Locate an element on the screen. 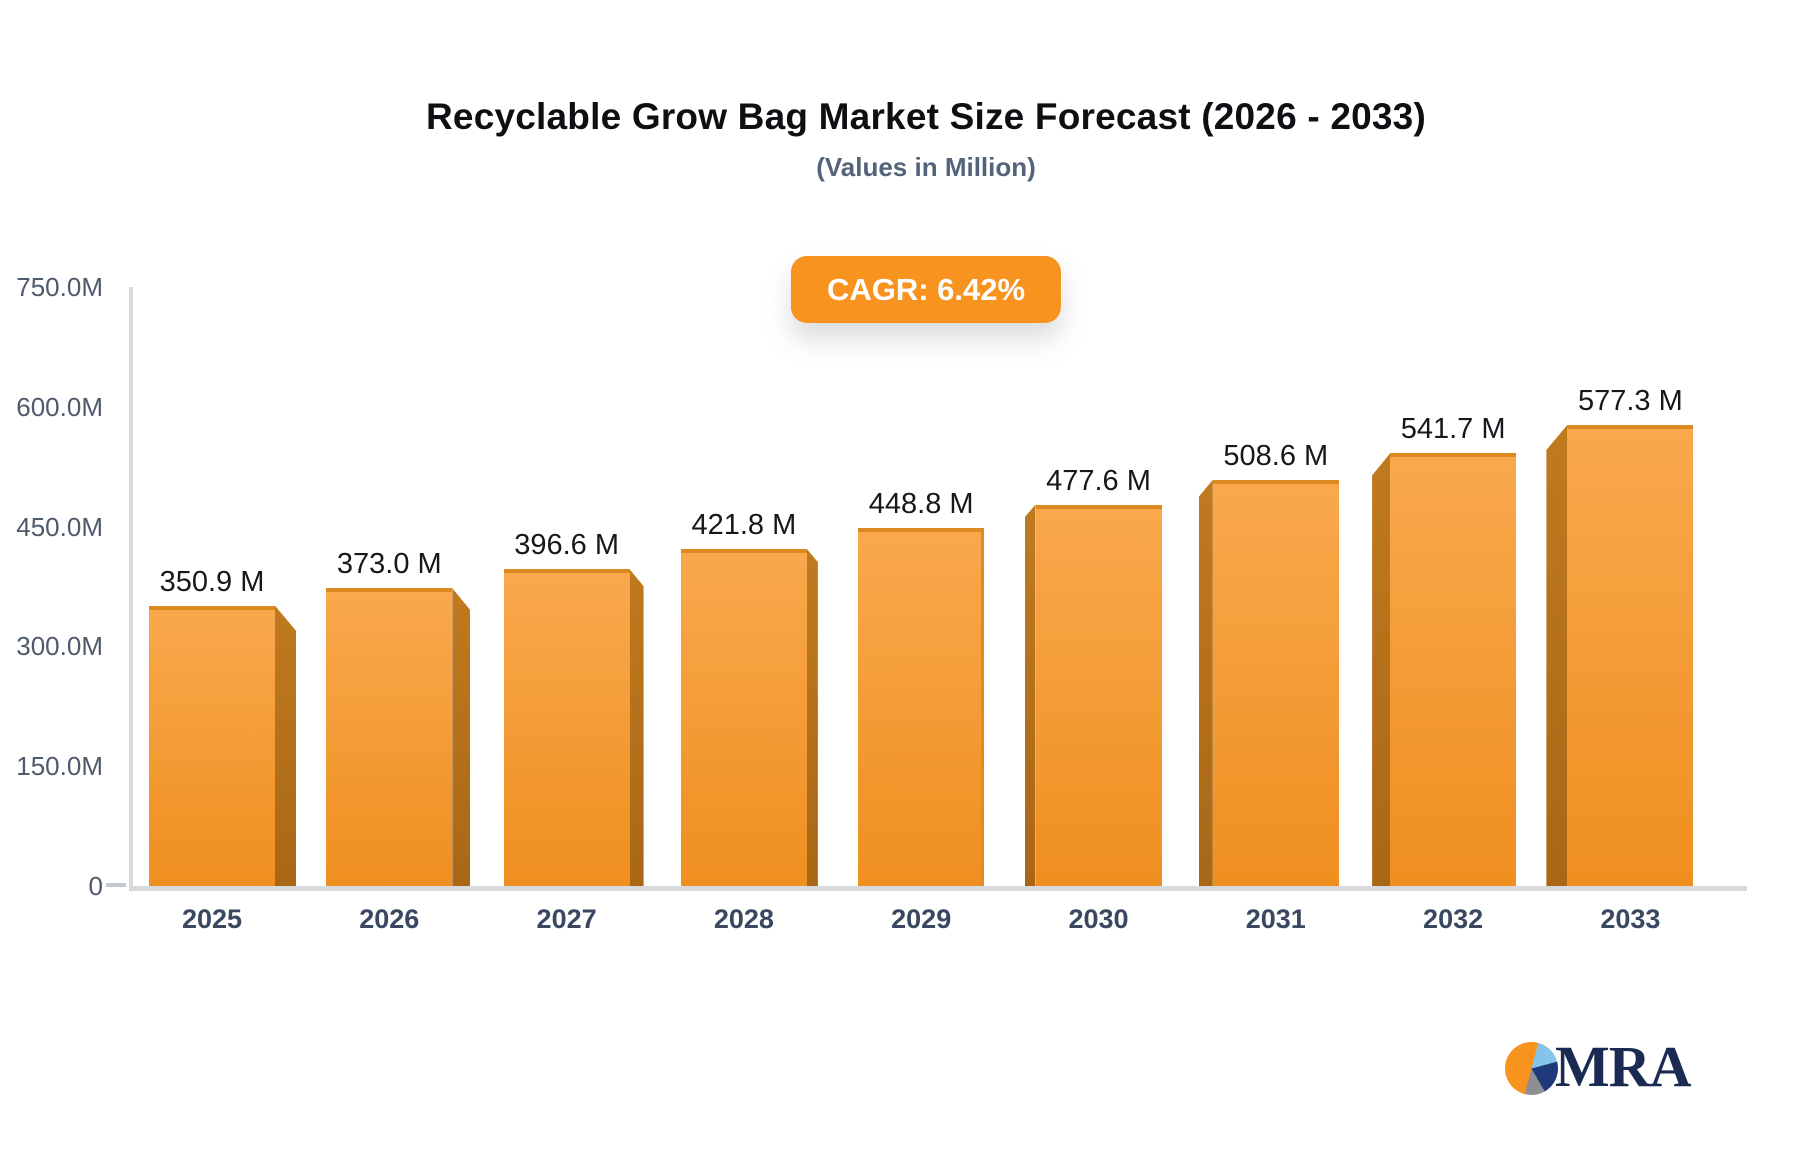 This screenshot has width=1800, height=1156. cagr-badge: CAGR: 6.42% is located at coordinates (926, 289).